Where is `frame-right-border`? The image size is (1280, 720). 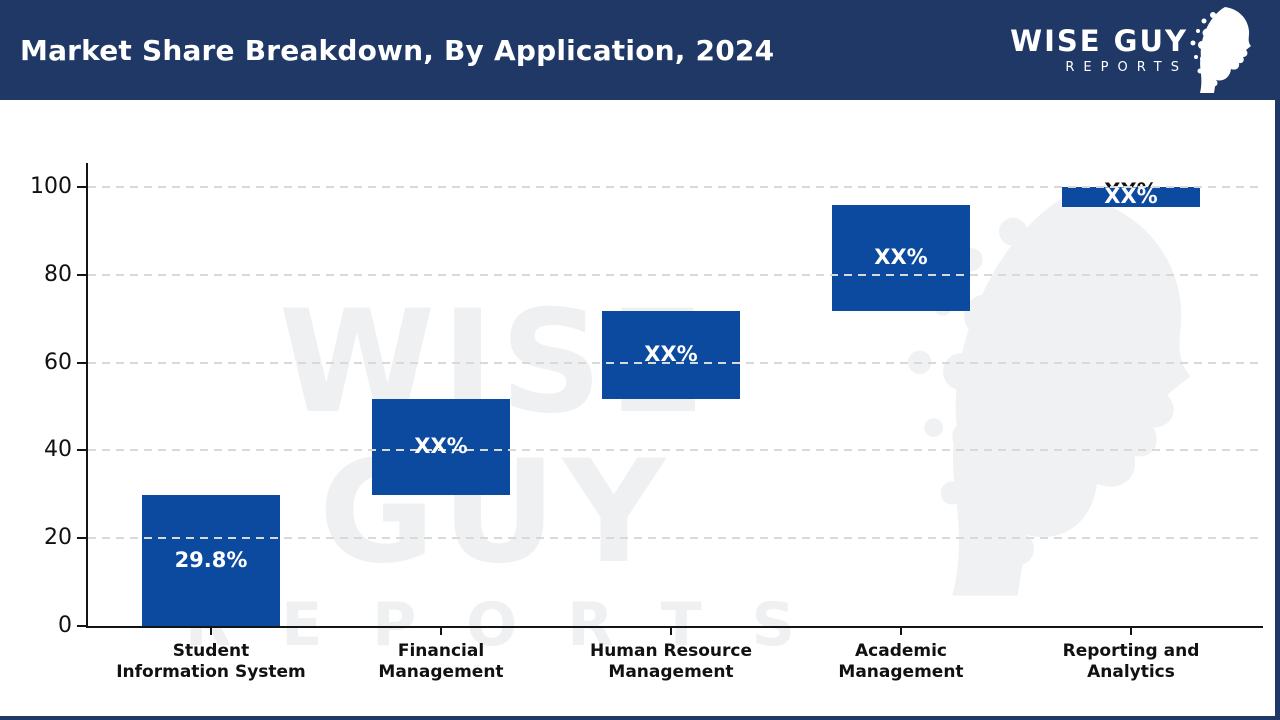 frame-right-border is located at coordinates (1277, 360).